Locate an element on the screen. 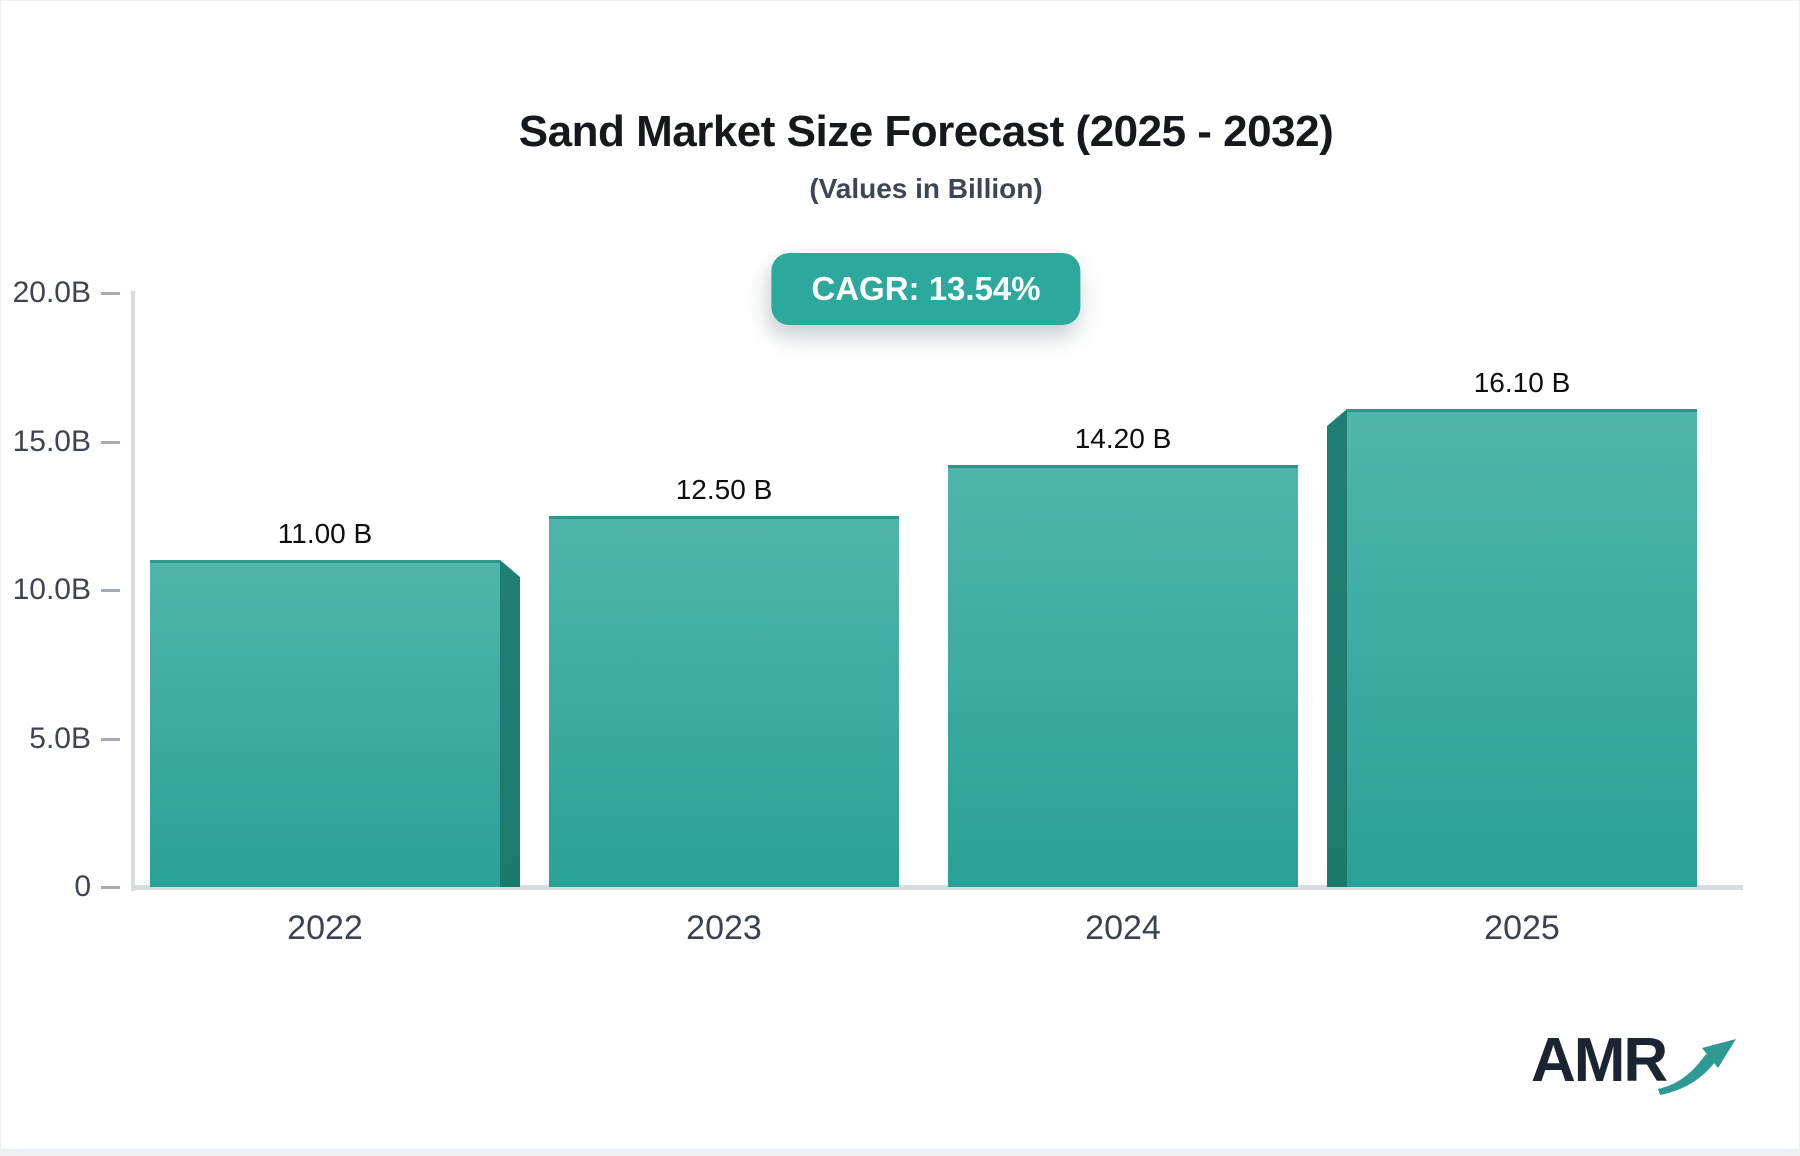 The width and height of the screenshot is (1800, 1156). x-axis-label-2022: 2022 is located at coordinates (325, 928).